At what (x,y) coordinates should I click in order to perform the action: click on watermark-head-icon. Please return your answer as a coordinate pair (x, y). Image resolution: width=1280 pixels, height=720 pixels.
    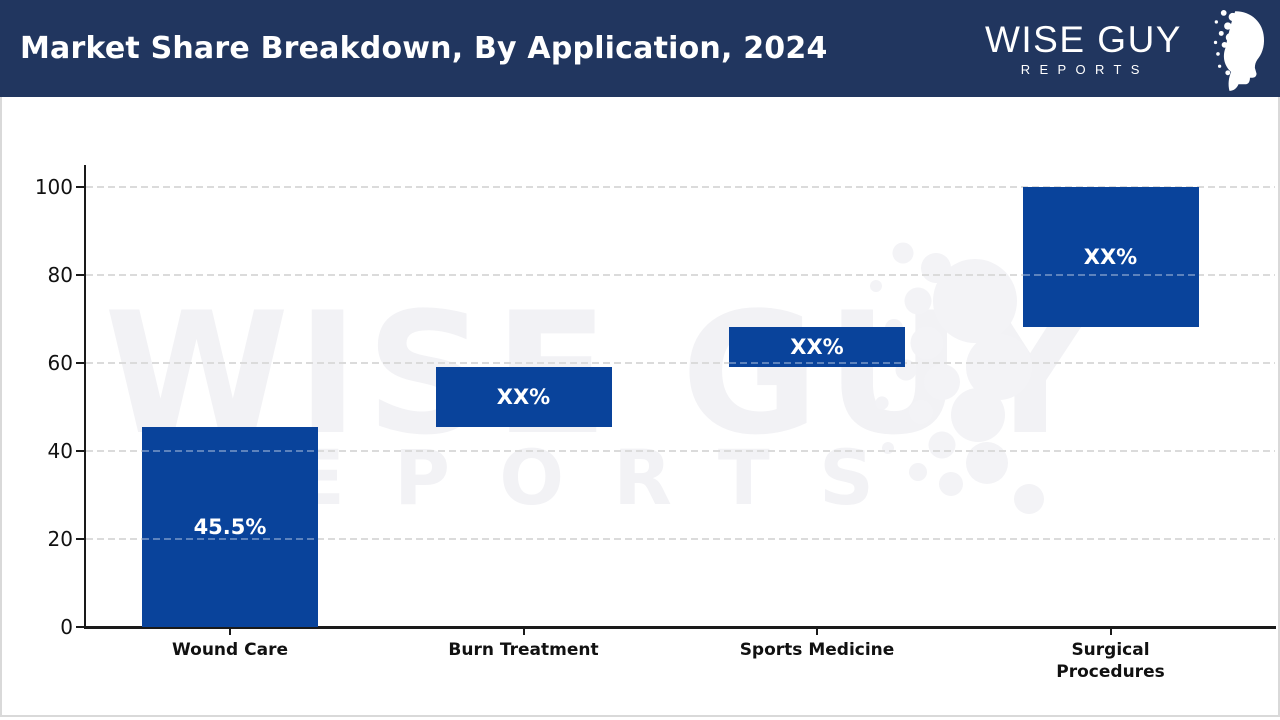
    Looking at the image, I should click on (955, 378).